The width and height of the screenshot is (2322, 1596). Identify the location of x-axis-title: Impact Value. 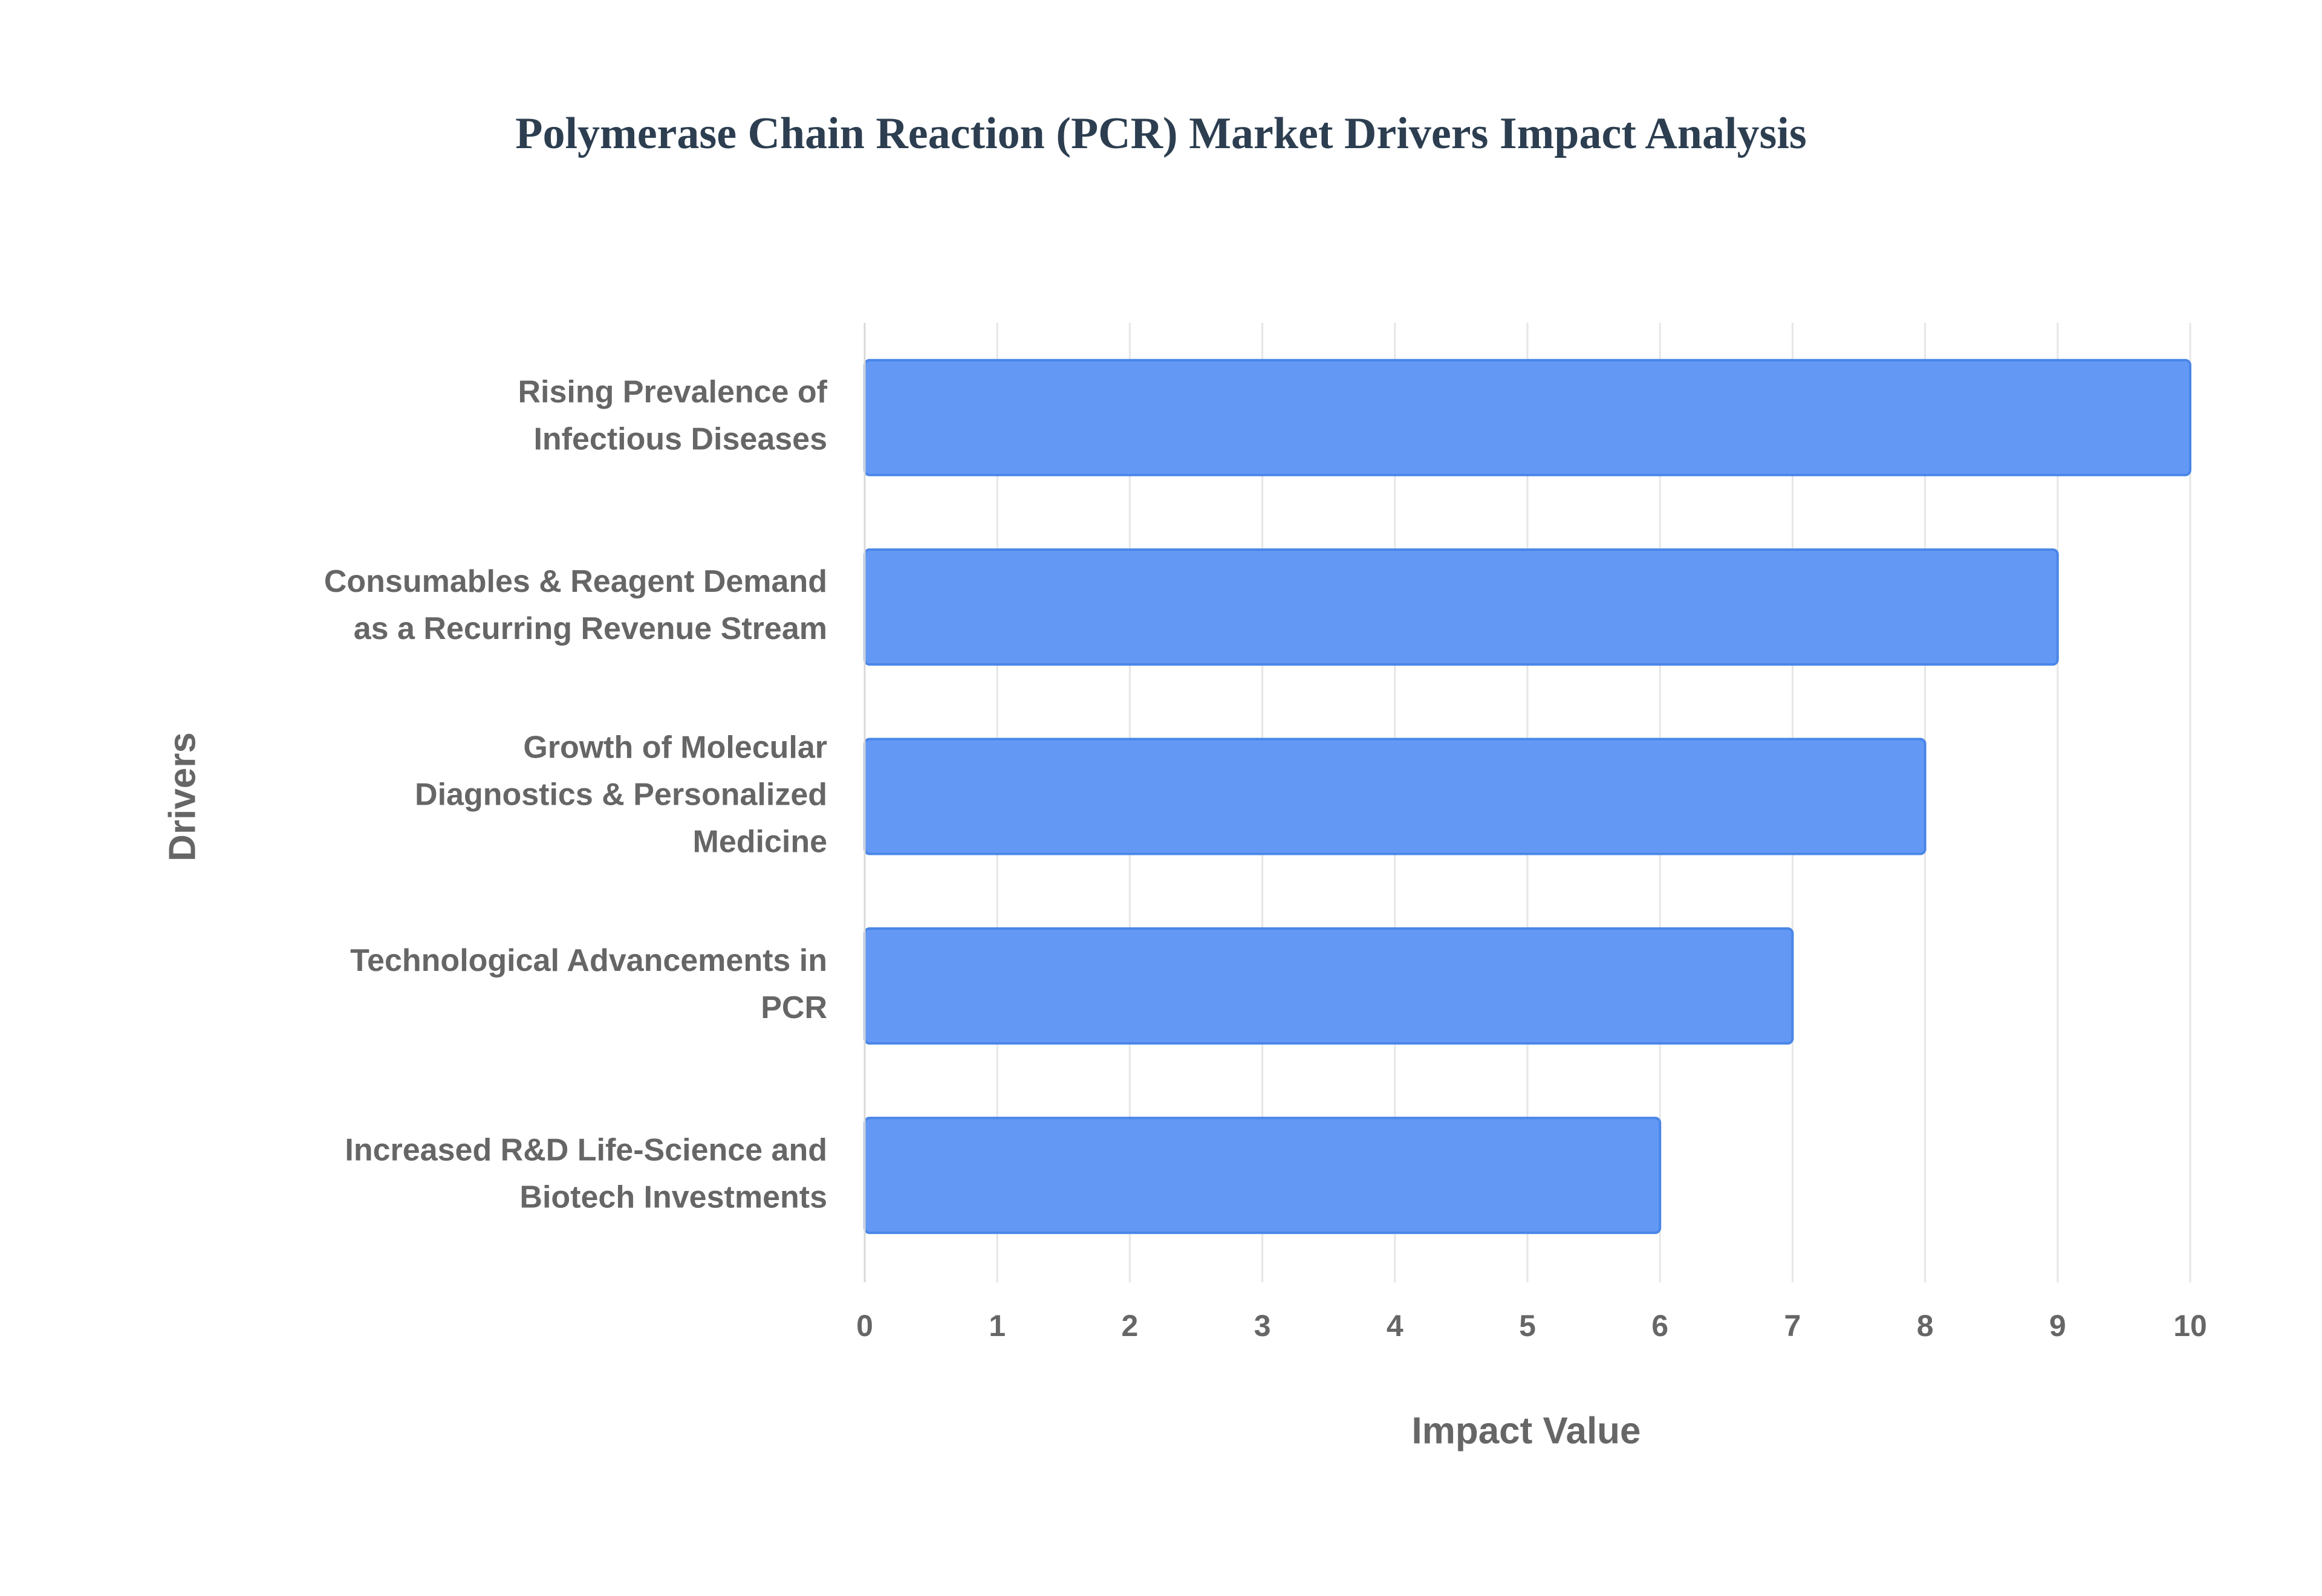
(1526, 1431).